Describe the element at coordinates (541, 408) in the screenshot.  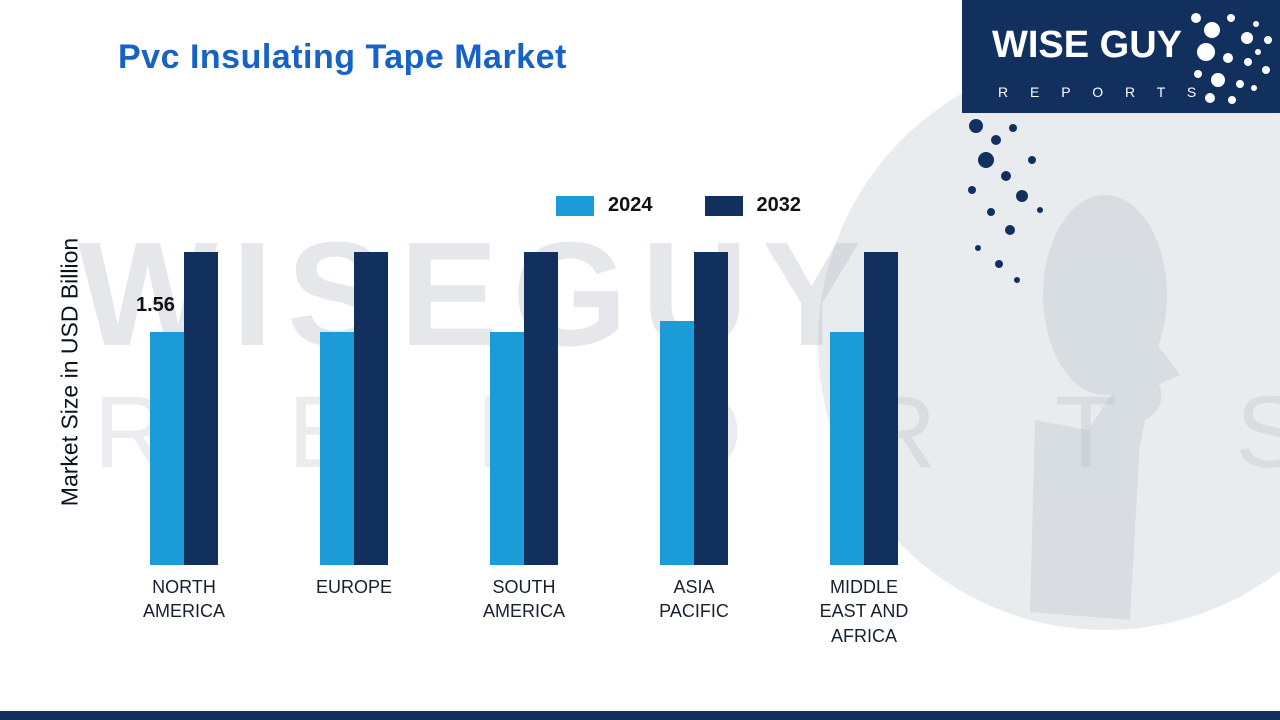
I see `bar-2032-south-america` at that location.